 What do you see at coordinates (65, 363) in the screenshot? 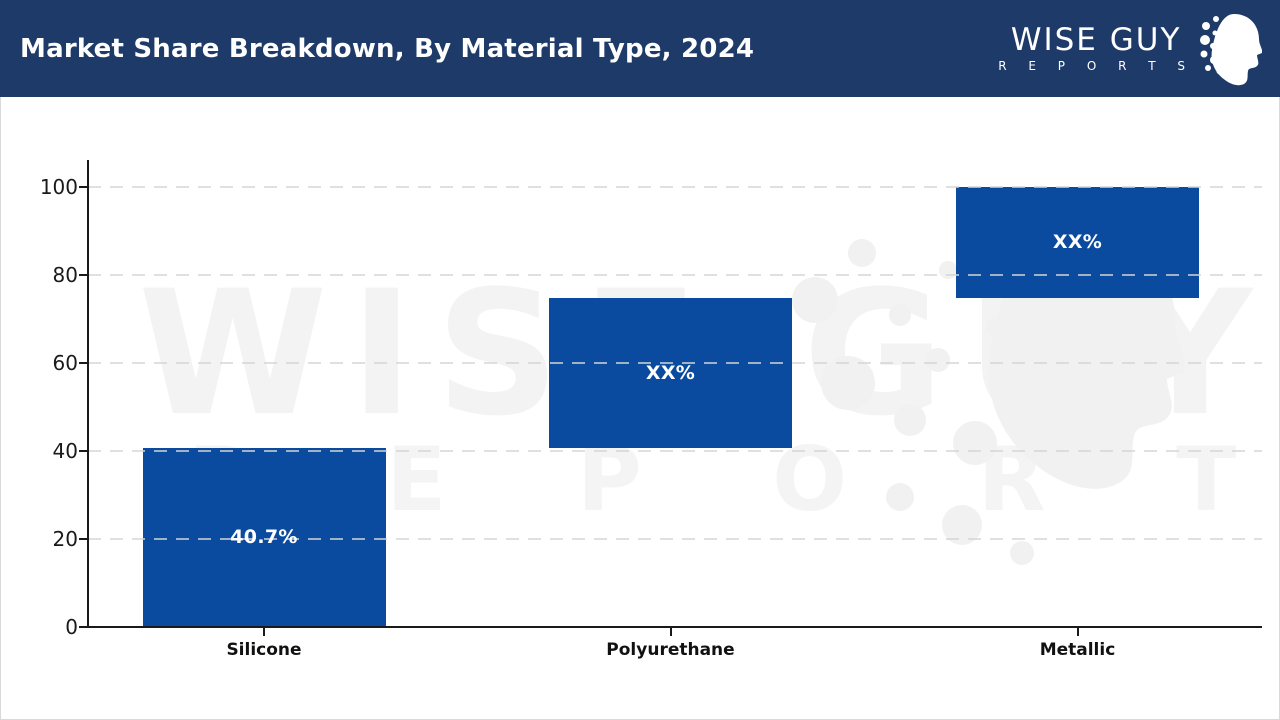
I see `y-tick-label-60: 60` at bounding box center [65, 363].